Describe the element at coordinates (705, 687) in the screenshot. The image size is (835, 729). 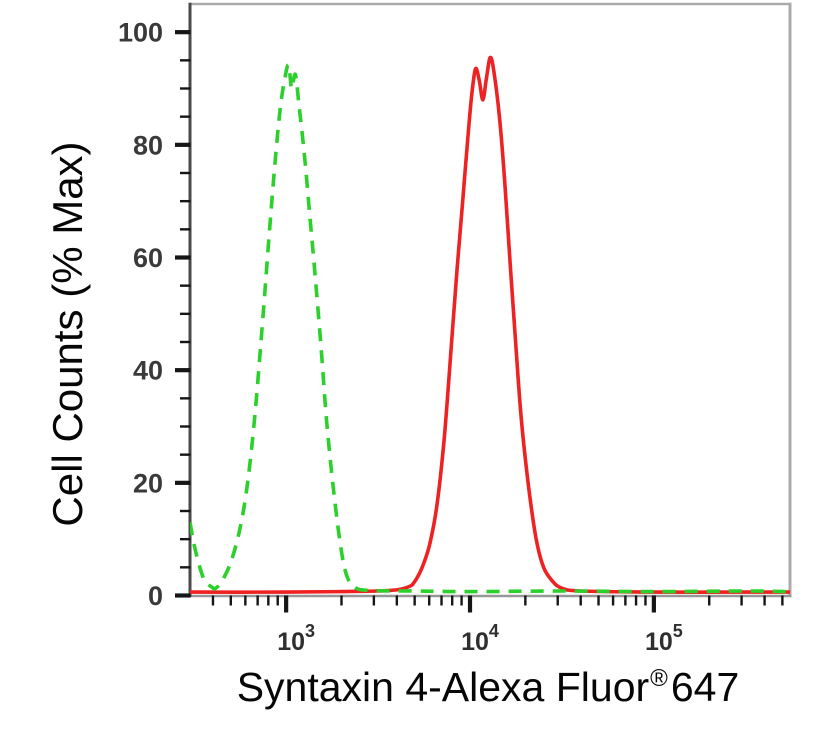
I see `x-axis-title-suffix: 647` at that location.